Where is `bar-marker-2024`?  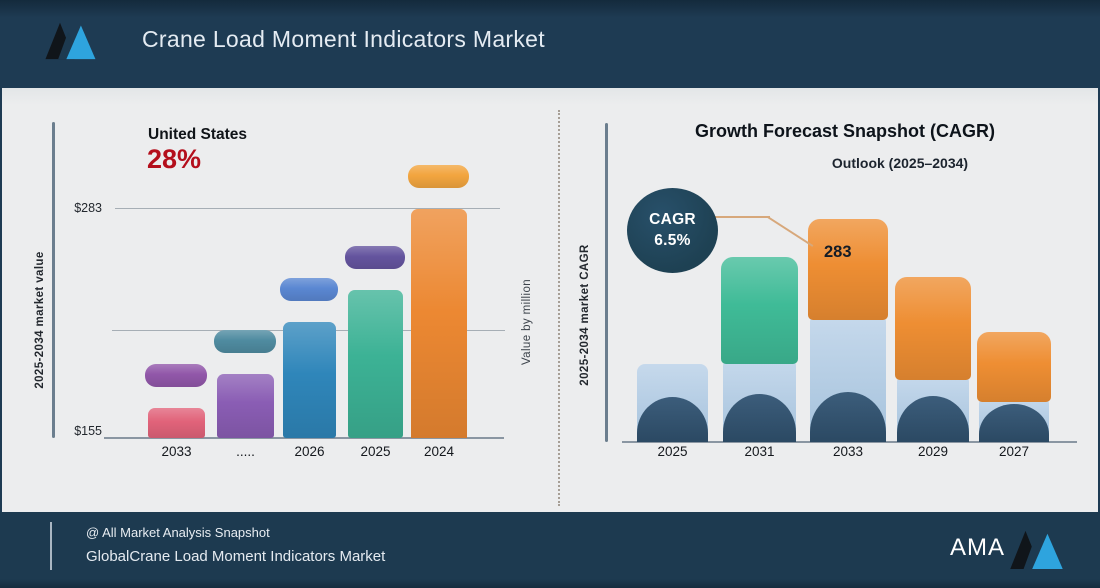
bar-marker-2024 is located at coordinates (438, 176).